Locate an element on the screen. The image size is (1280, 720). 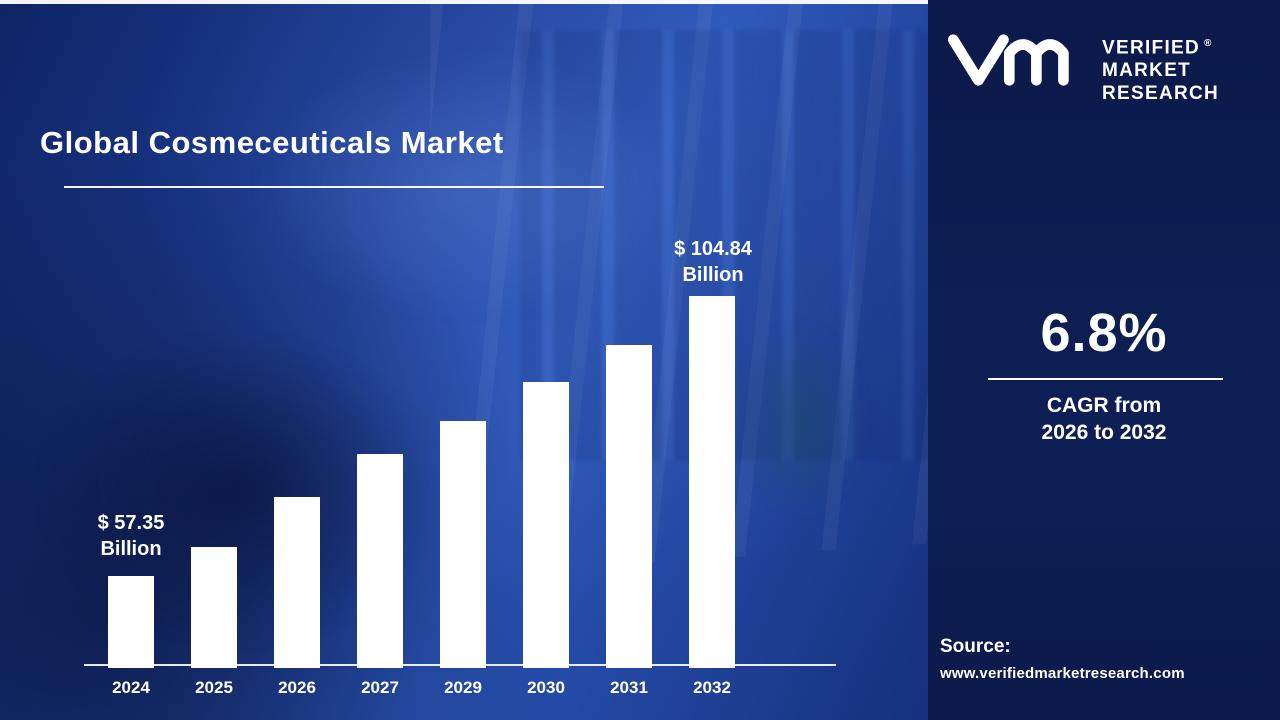
brand-word-verified: VERIFIED is located at coordinates (1151, 48).